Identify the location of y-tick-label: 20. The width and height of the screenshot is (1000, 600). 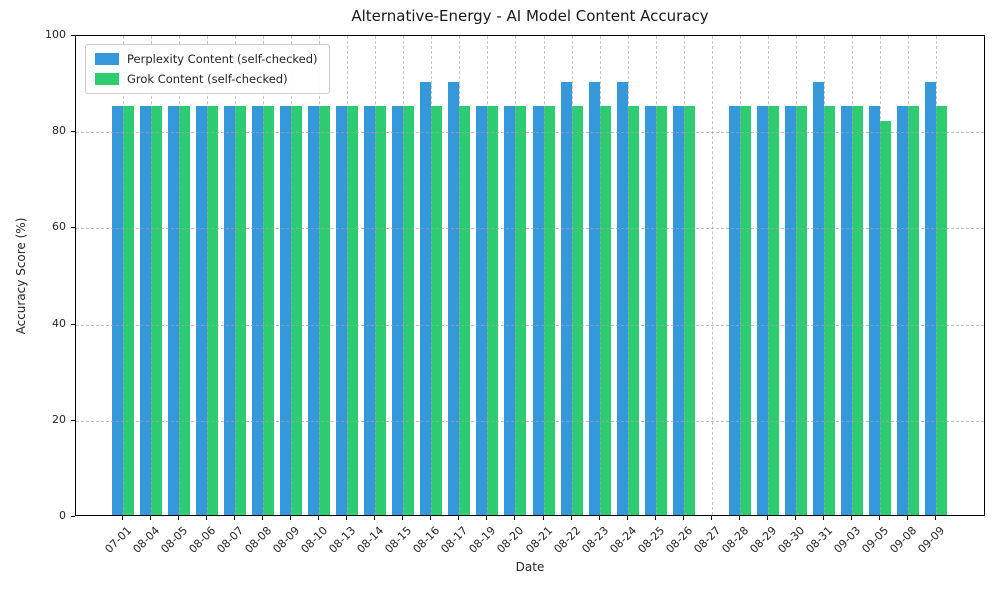
(59, 419).